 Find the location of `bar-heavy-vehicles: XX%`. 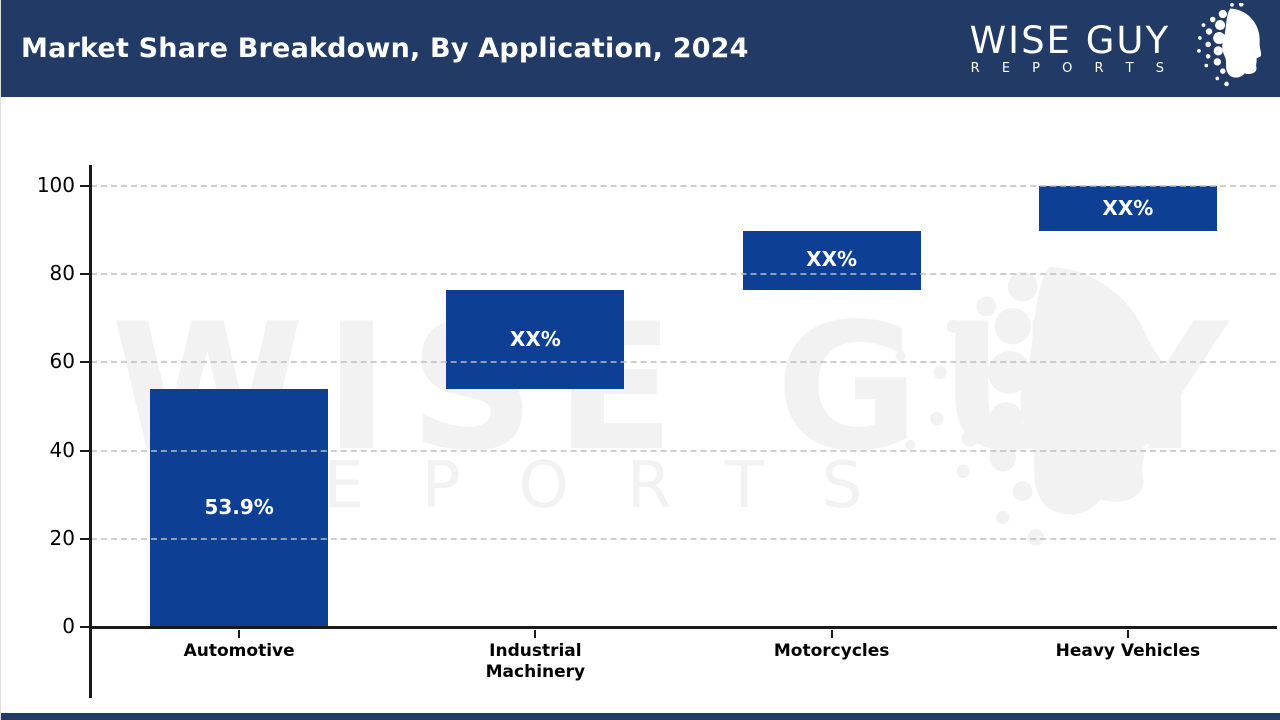

bar-heavy-vehicles: XX% is located at coordinates (1127, 208).